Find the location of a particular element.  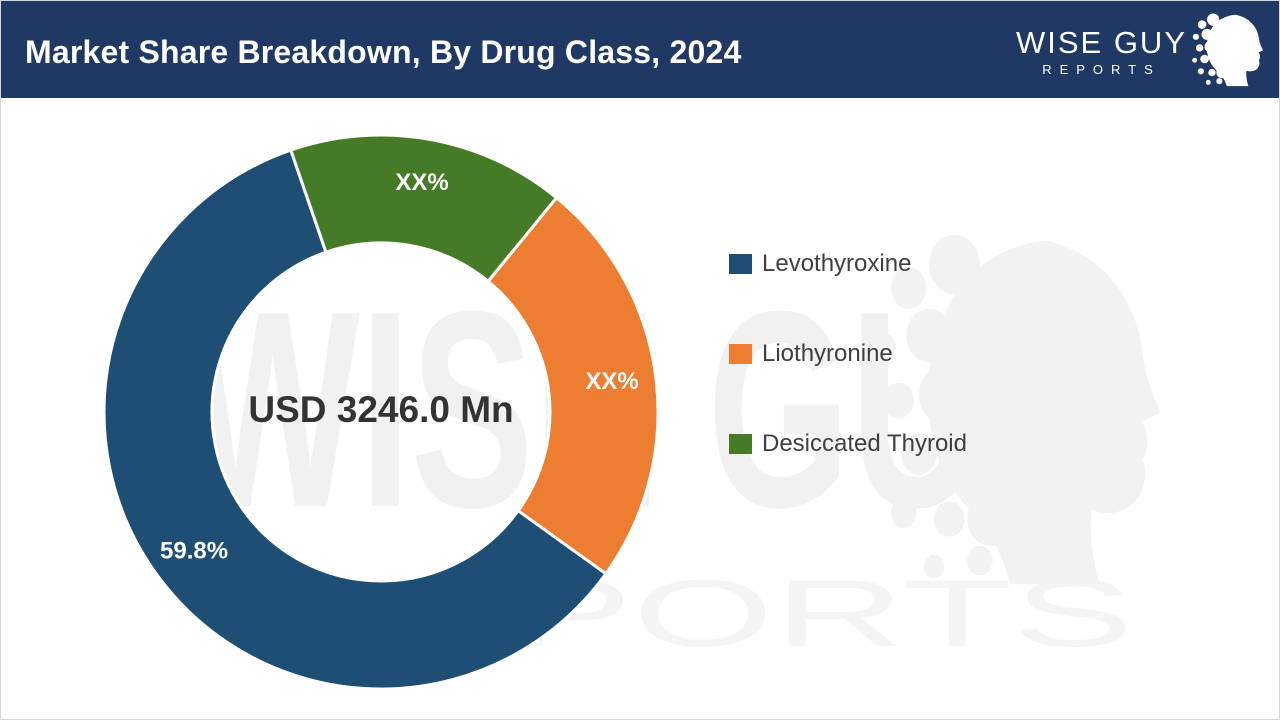

legend-label: Desiccated Thyroid is located at coordinates (864, 443).